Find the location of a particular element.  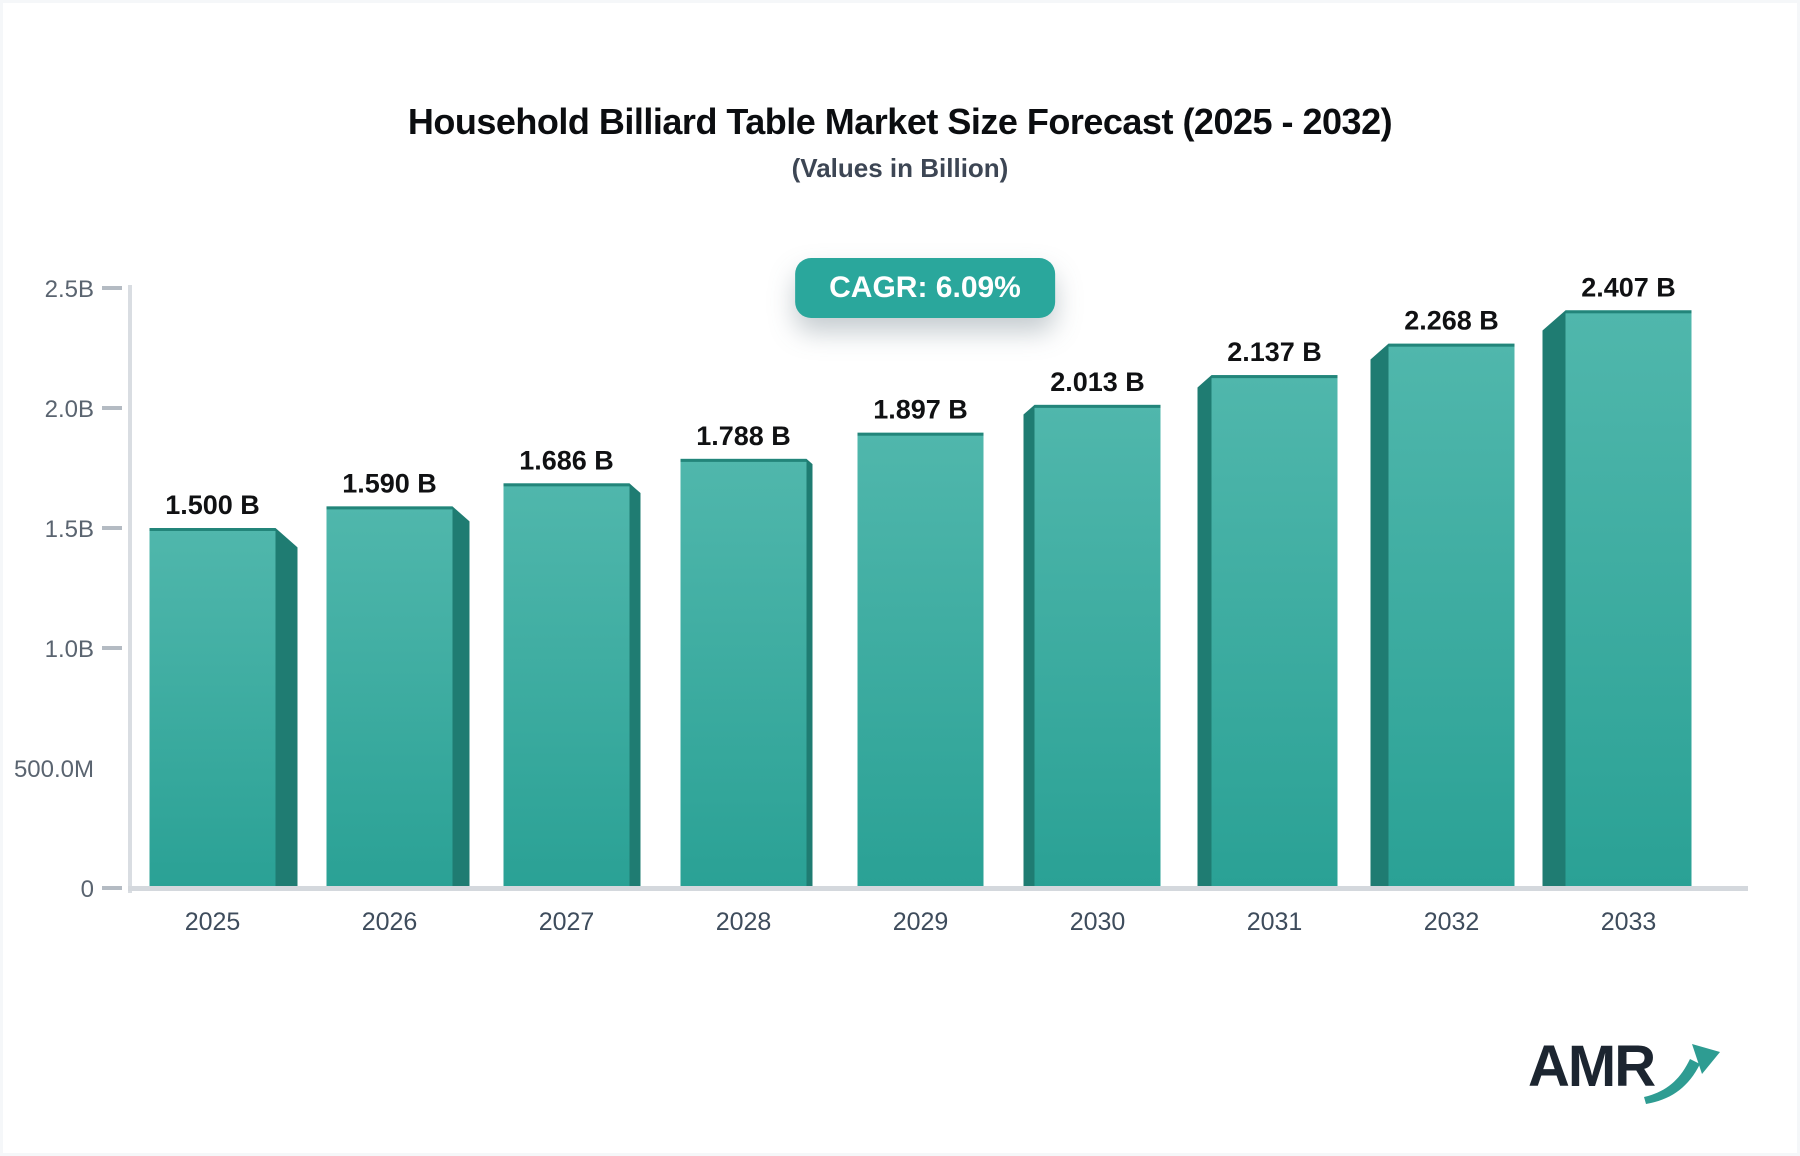

bar-group-2028: 1.788 B 2028 is located at coordinates (746, 678).